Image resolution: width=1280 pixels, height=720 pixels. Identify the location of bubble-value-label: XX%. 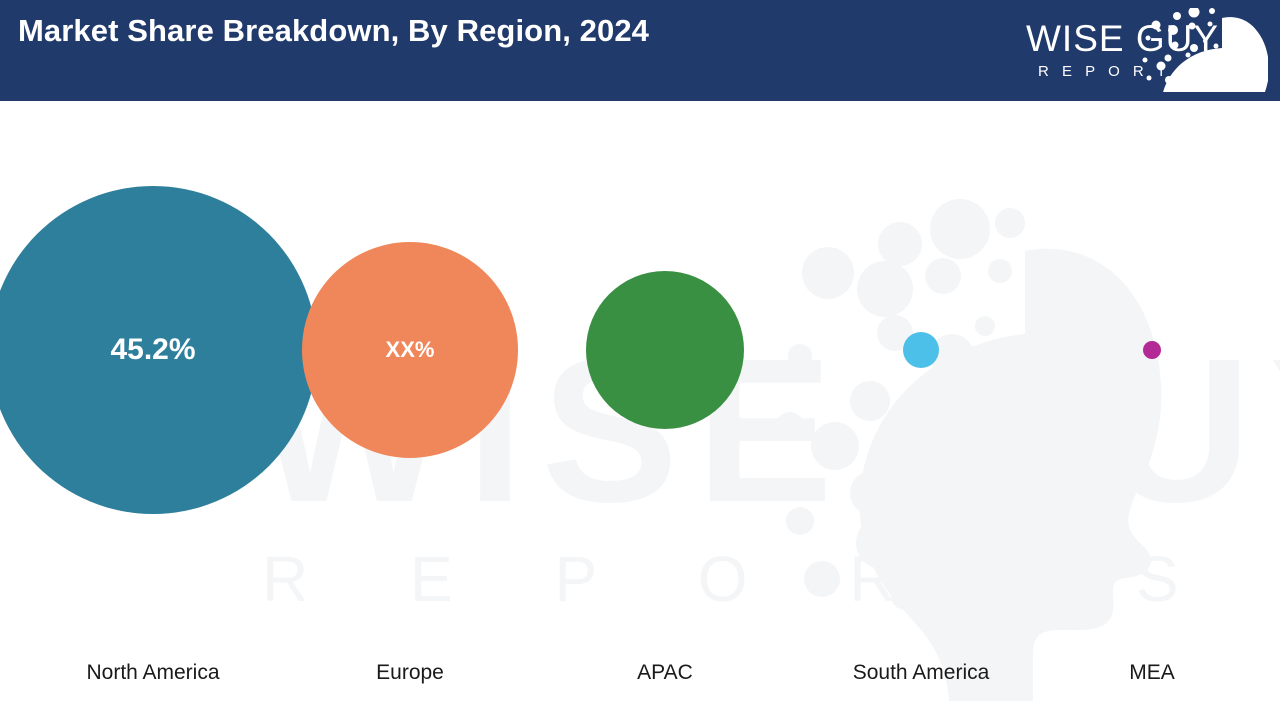
(410, 349).